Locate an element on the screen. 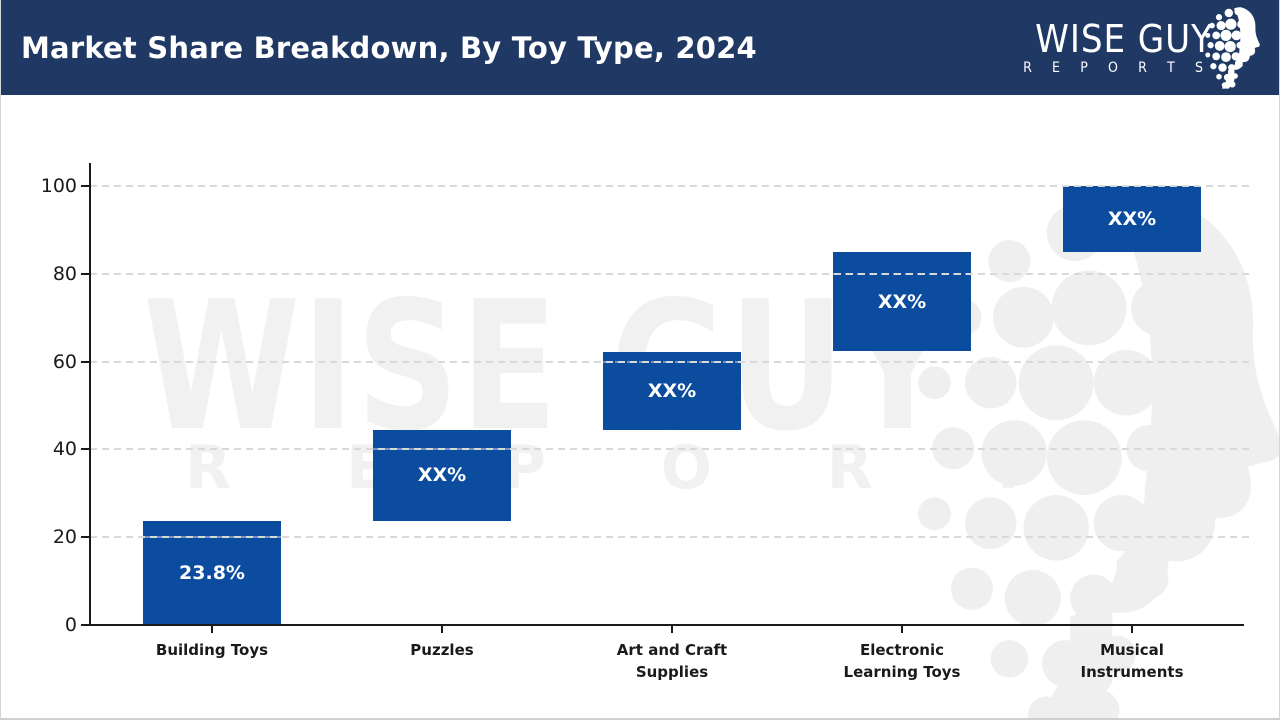 The width and height of the screenshot is (1280, 720). bar-puzzles: XX% is located at coordinates (442, 475).